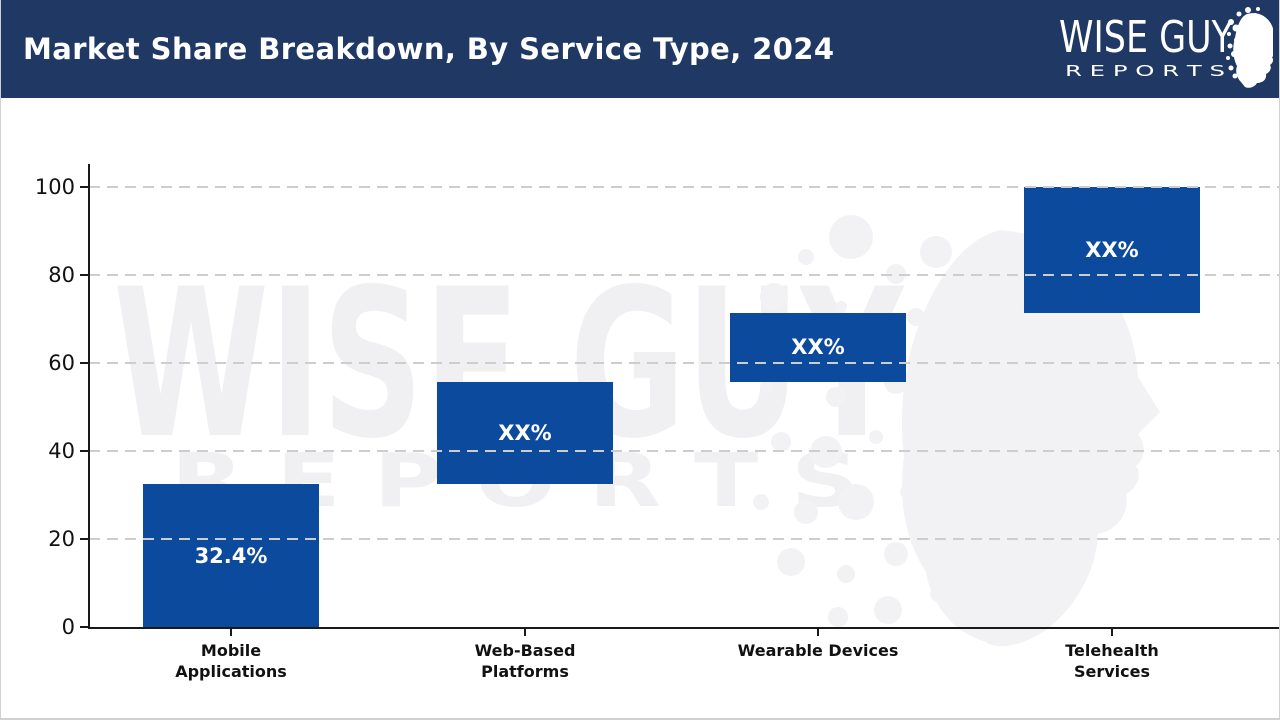 The height and width of the screenshot is (720, 1280). I want to click on y-axis-line, so click(89, 396).